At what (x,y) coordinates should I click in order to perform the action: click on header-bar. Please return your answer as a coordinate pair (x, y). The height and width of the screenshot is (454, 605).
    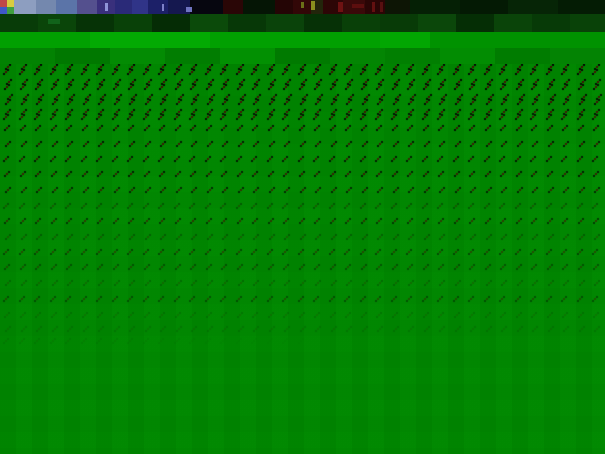
    Looking at the image, I should click on (302, 7).